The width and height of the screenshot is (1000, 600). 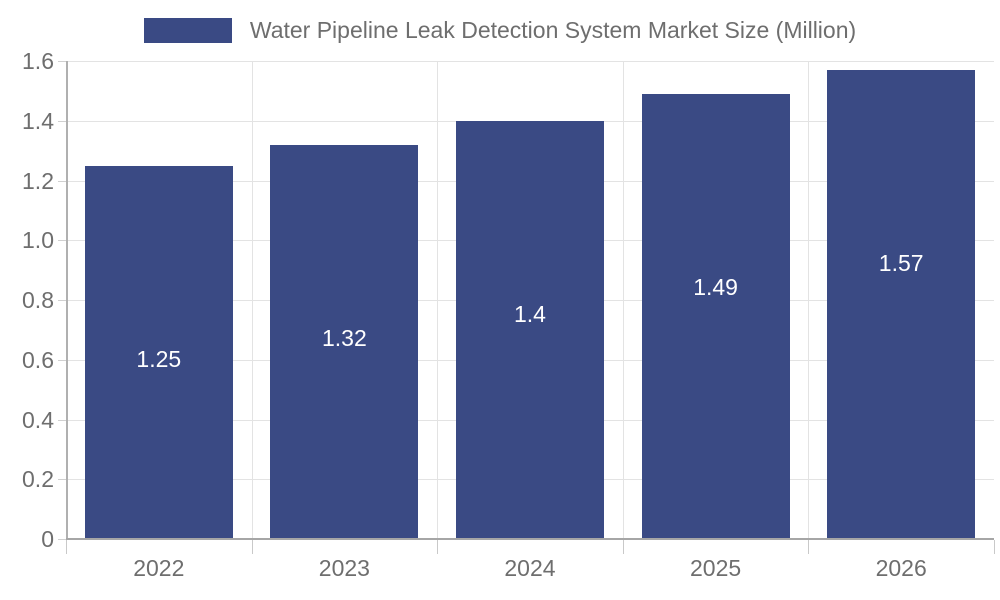 What do you see at coordinates (47, 539) in the screenshot?
I see `y-axis-tick-label: 0` at bounding box center [47, 539].